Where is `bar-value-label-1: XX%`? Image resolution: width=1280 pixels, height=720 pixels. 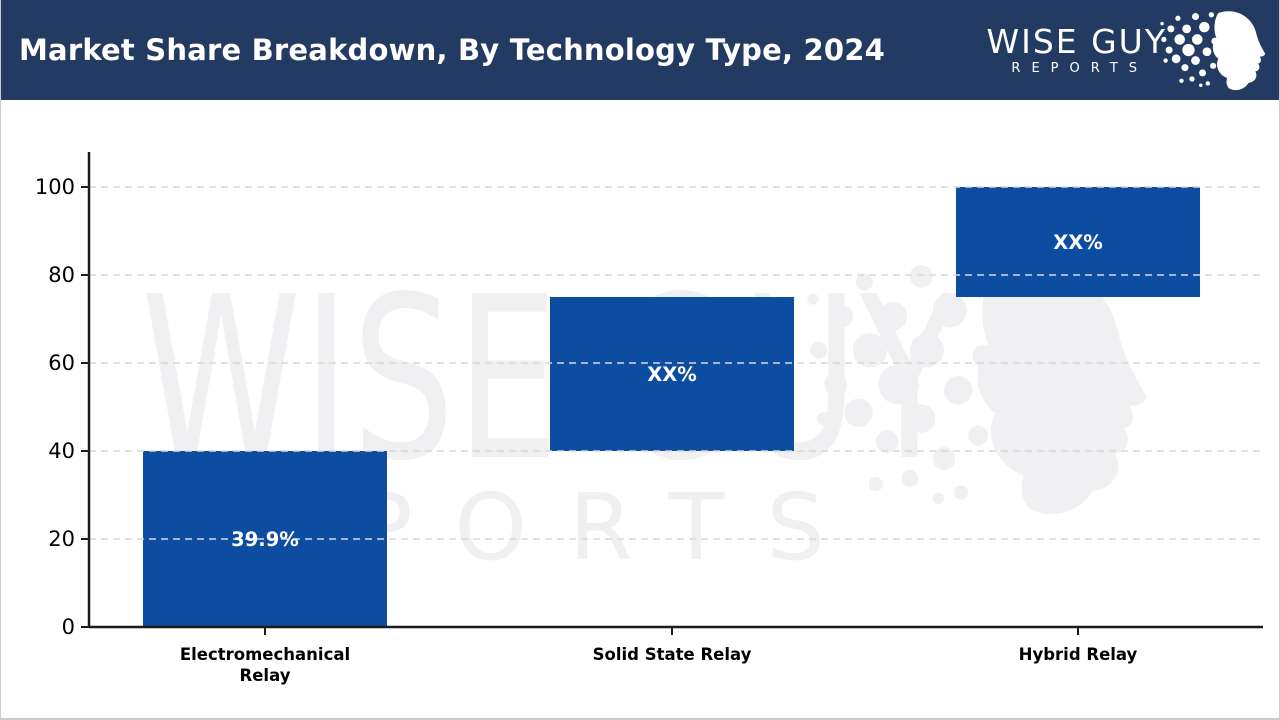 bar-value-label-1: XX% is located at coordinates (672, 374).